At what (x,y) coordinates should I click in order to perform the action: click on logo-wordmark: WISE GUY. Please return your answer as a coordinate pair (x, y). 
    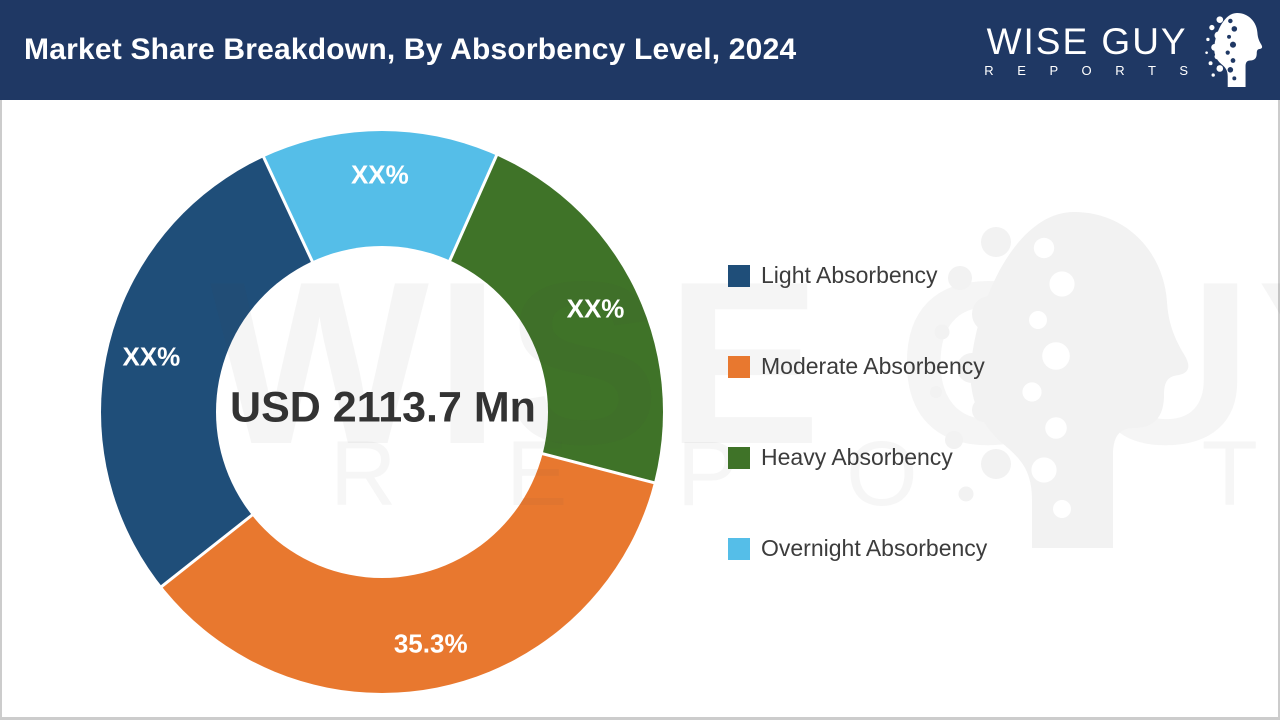
    Looking at the image, I should click on (1087, 41).